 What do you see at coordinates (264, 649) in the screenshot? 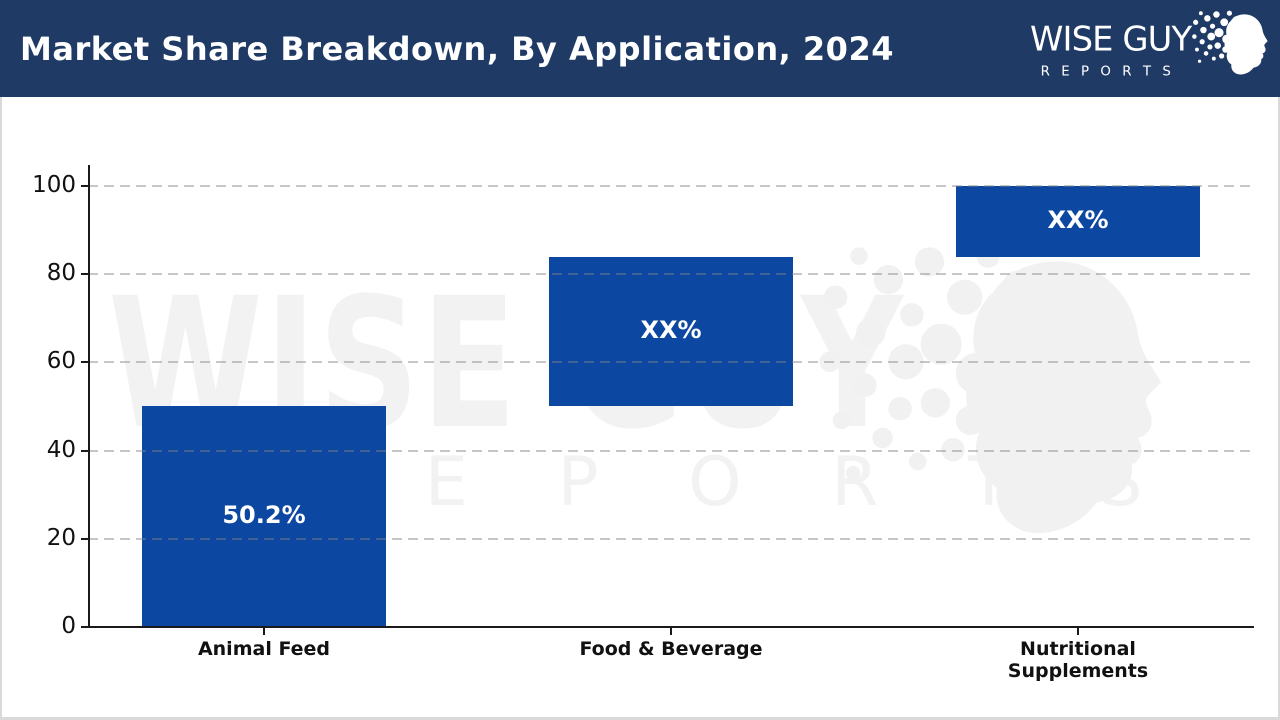
I see `x-tick-label: Animal Feed` at bounding box center [264, 649].